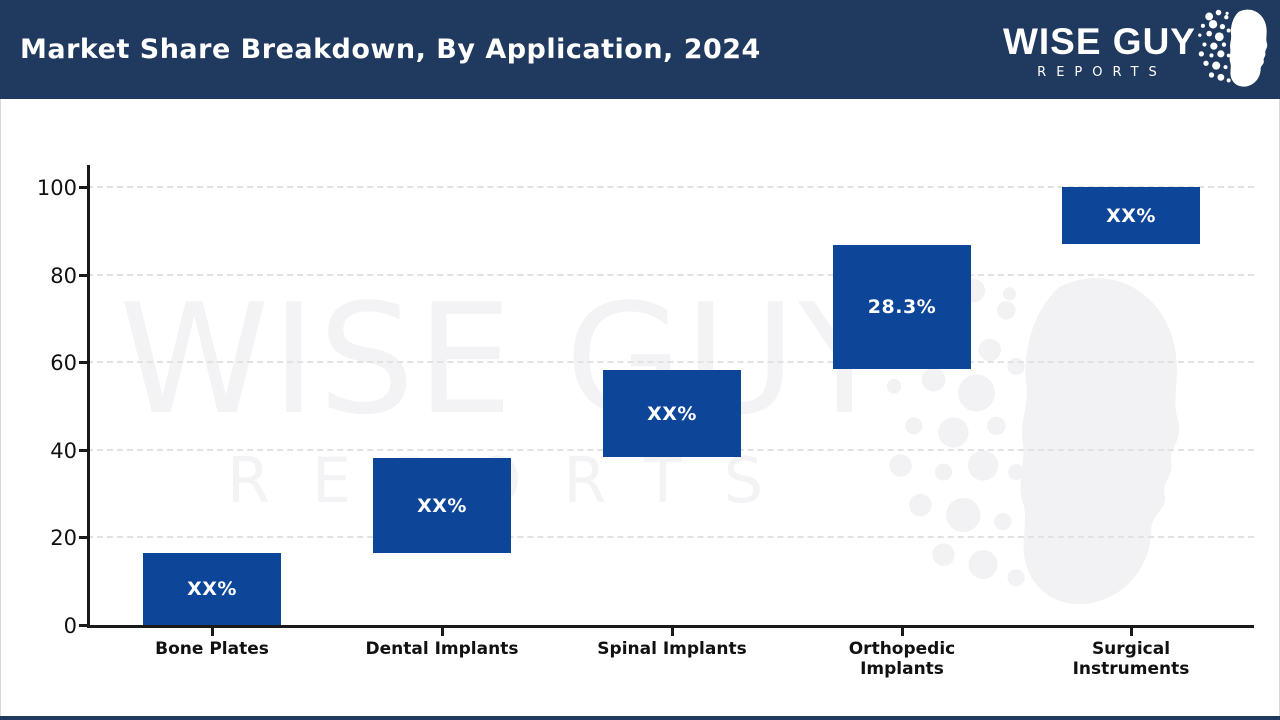 Image resolution: width=1280 pixels, height=720 pixels. I want to click on x-axis-category-label: Bone Plates, so click(212, 649).